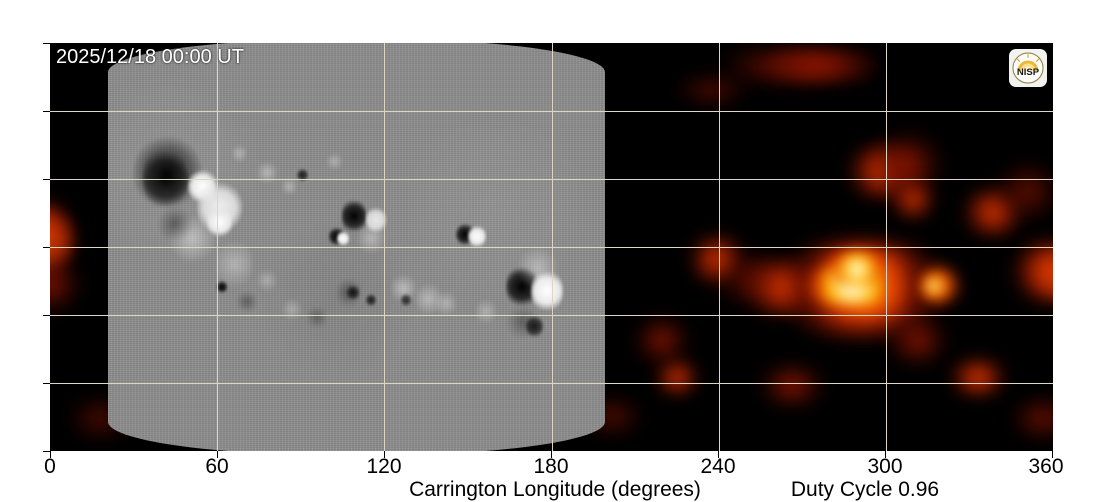  What do you see at coordinates (21, 179) in the screenshot?
I see `ytick-label-30: 30` at bounding box center [21, 179].